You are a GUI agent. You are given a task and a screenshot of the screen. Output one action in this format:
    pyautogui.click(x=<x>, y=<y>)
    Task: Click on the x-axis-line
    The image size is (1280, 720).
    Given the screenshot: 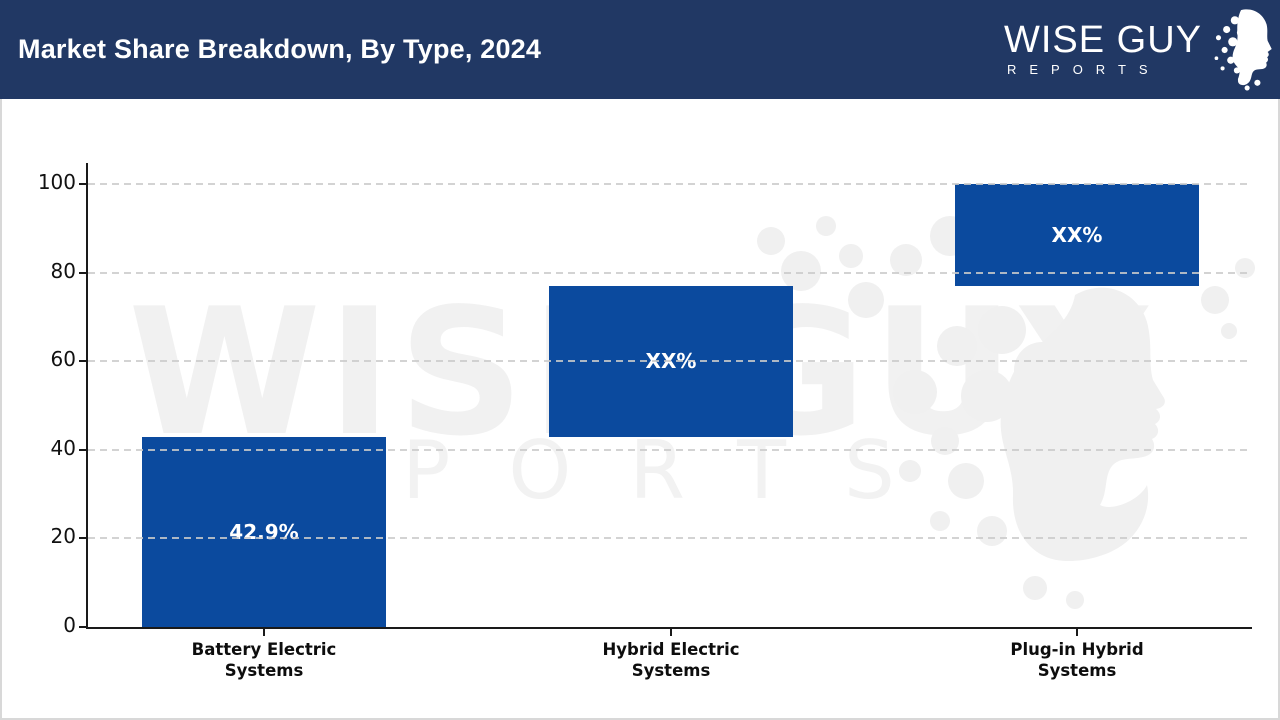 What is the action you would take?
    pyautogui.click(x=669, y=628)
    